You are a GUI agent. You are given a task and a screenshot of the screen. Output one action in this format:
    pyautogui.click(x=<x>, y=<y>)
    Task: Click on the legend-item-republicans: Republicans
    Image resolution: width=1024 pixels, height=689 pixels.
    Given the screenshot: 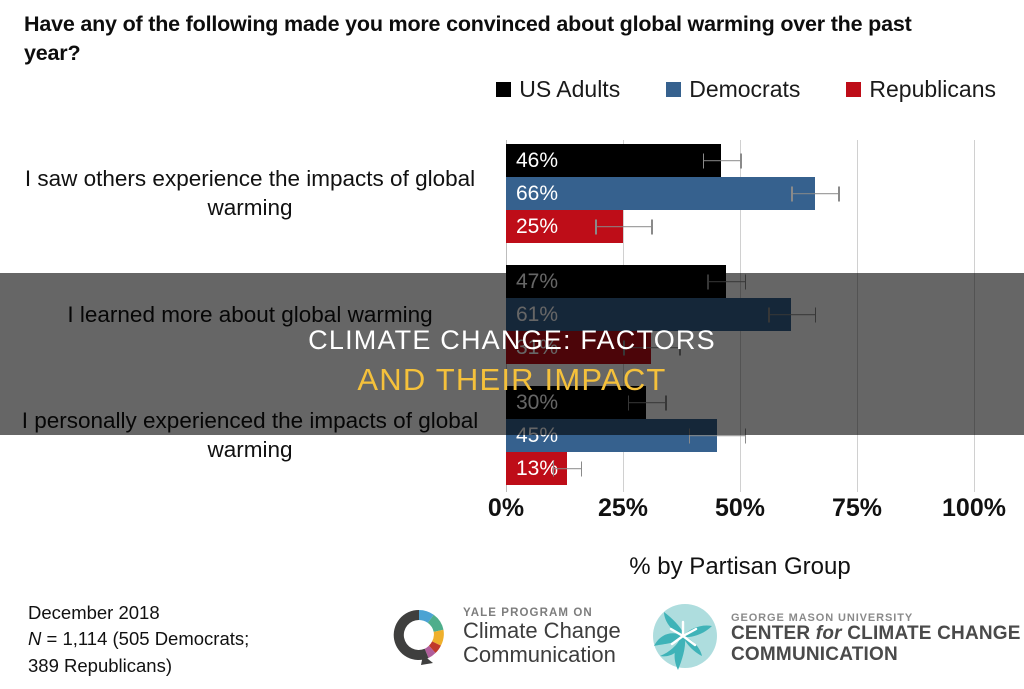 What is the action you would take?
    pyautogui.click(x=921, y=89)
    